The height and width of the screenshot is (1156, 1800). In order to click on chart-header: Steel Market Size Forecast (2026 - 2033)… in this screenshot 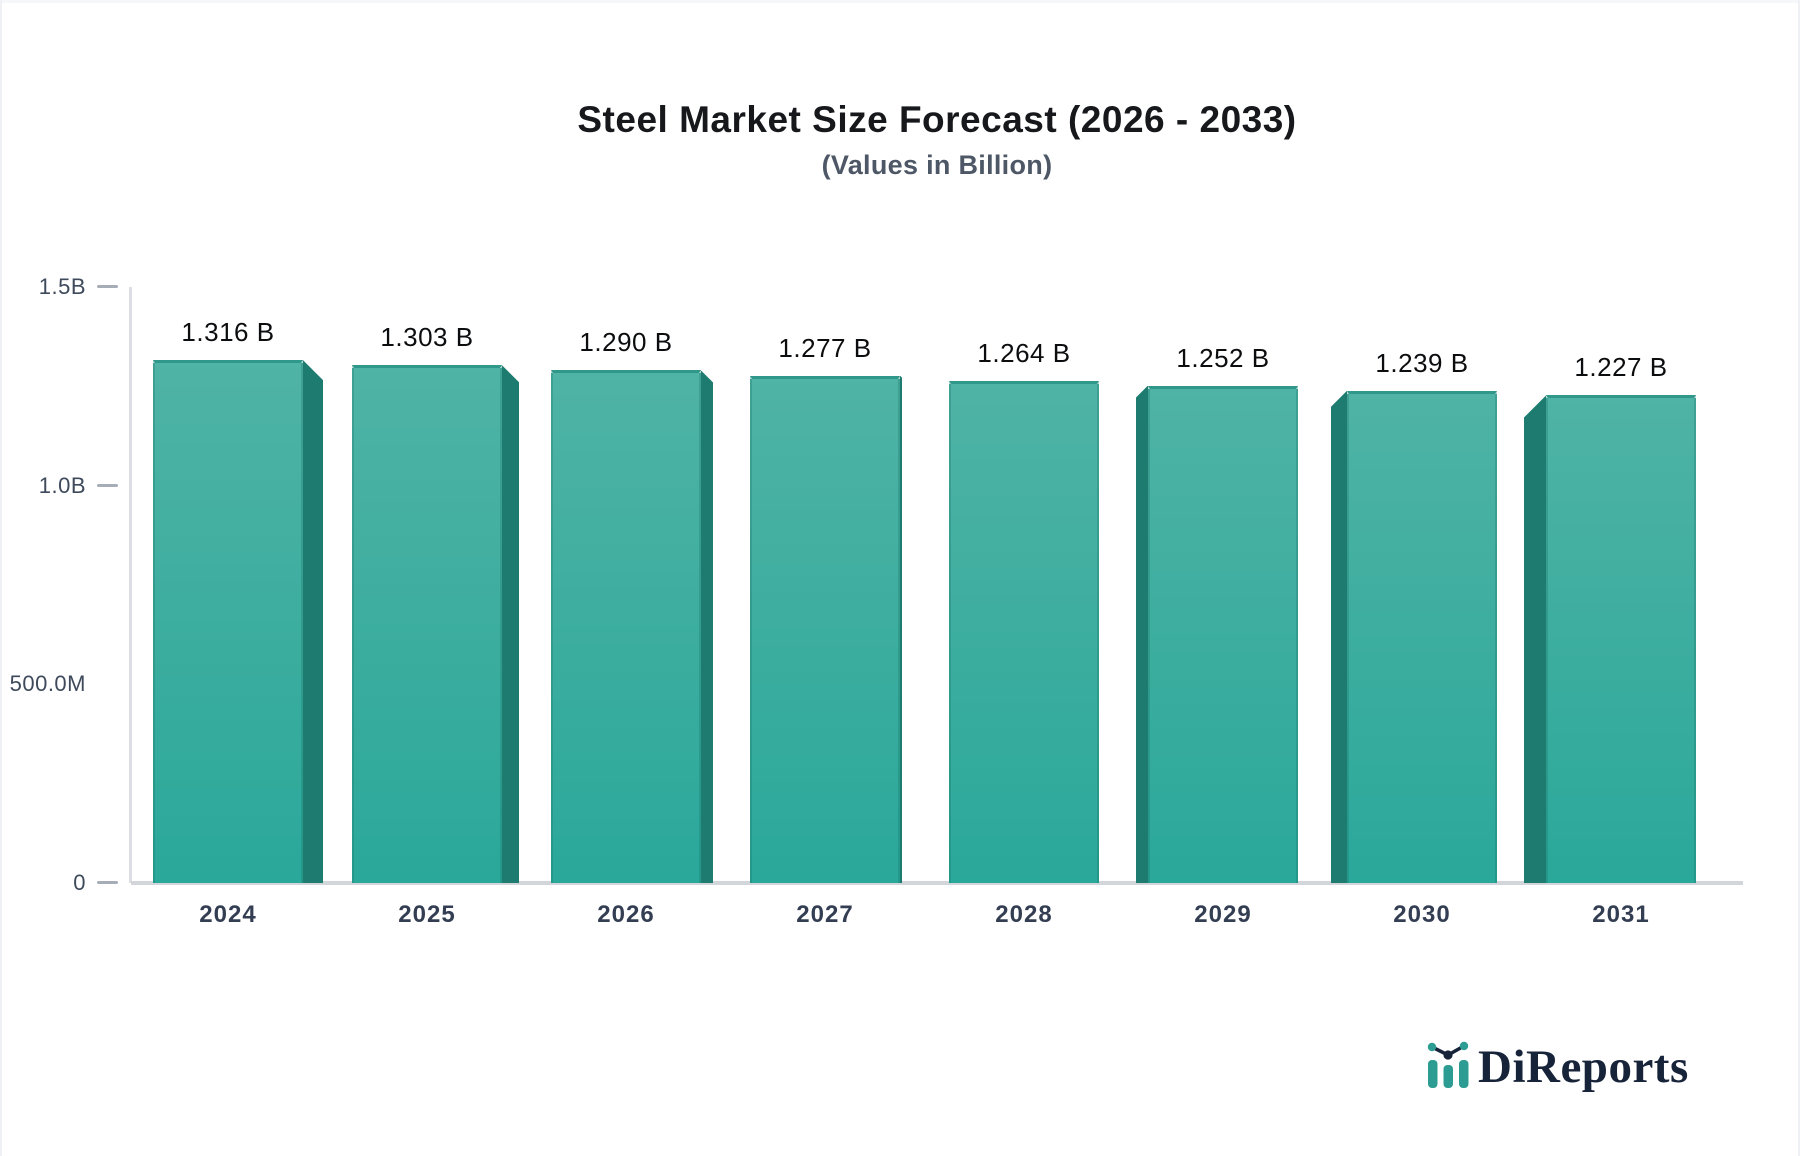, I will do `click(937, 139)`.